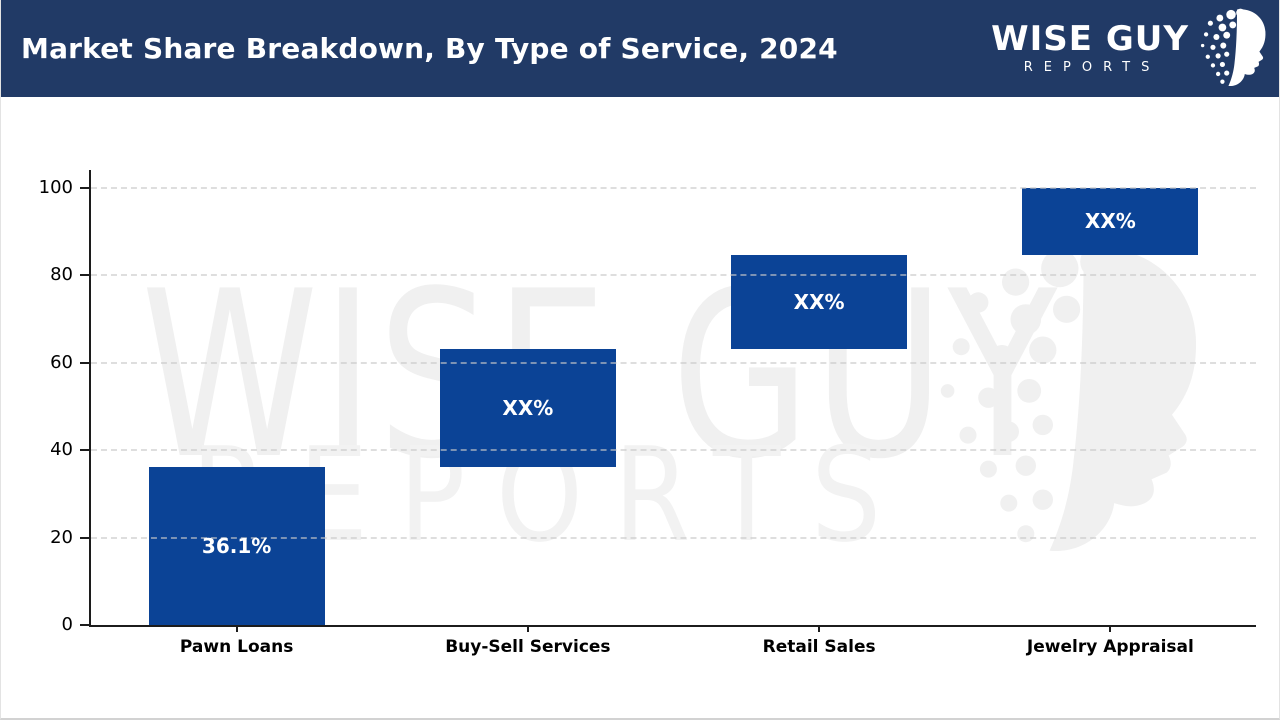 This screenshot has width=1280, height=720. I want to click on logo-wordmark: WISE GUY, so click(1090, 39).